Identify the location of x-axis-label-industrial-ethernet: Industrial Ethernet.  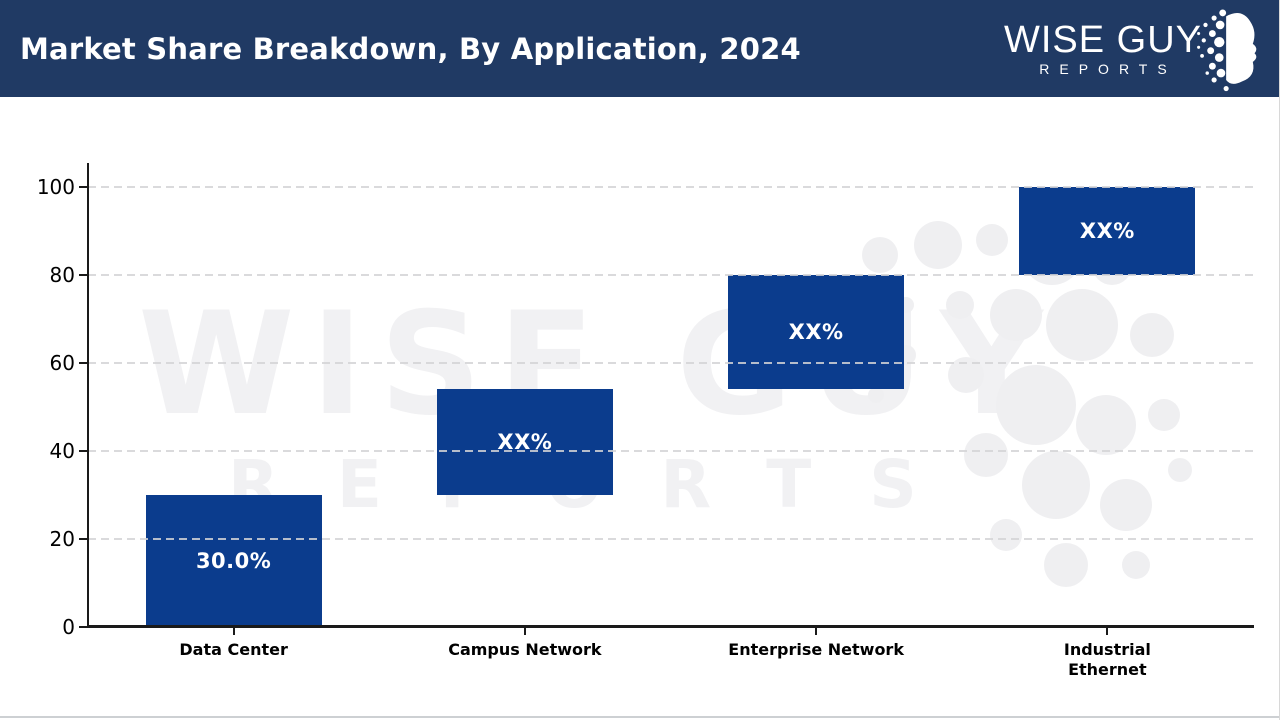
(1107, 659).